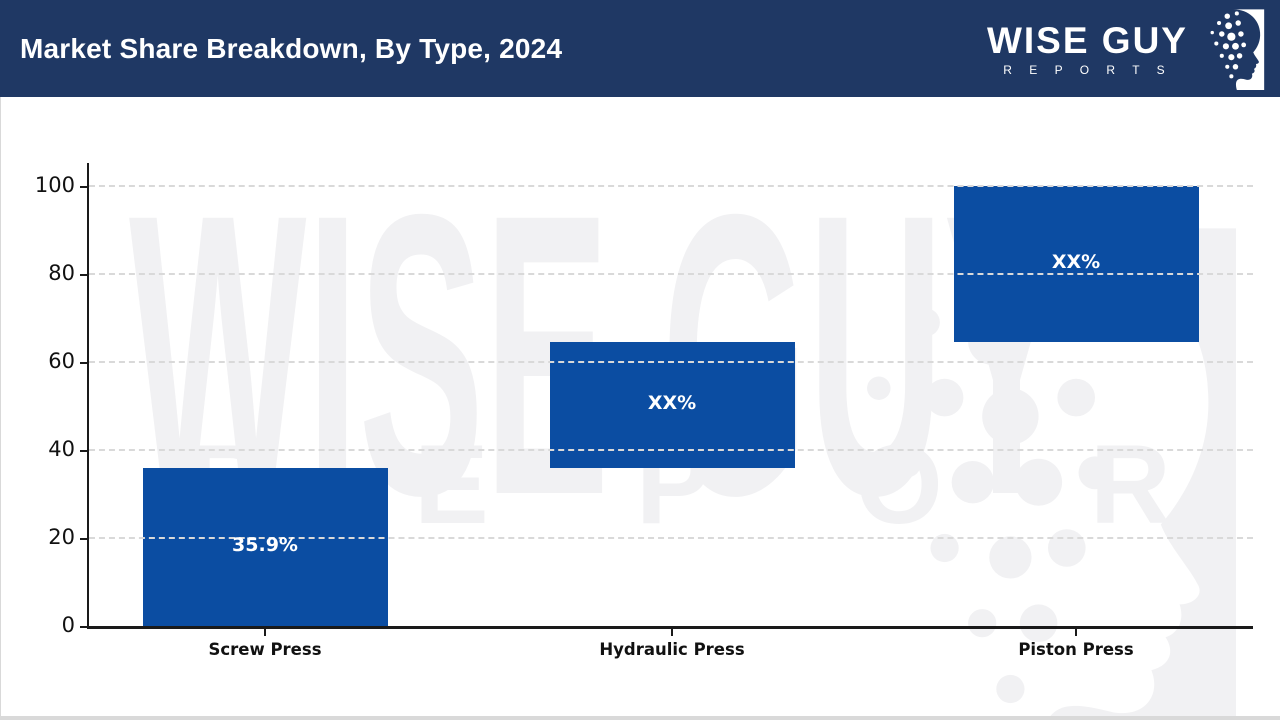 This screenshot has height=720, width=1280. Describe the element at coordinates (672, 649) in the screenshot. I see `x-category-label: Hydraulic Press` at that location.